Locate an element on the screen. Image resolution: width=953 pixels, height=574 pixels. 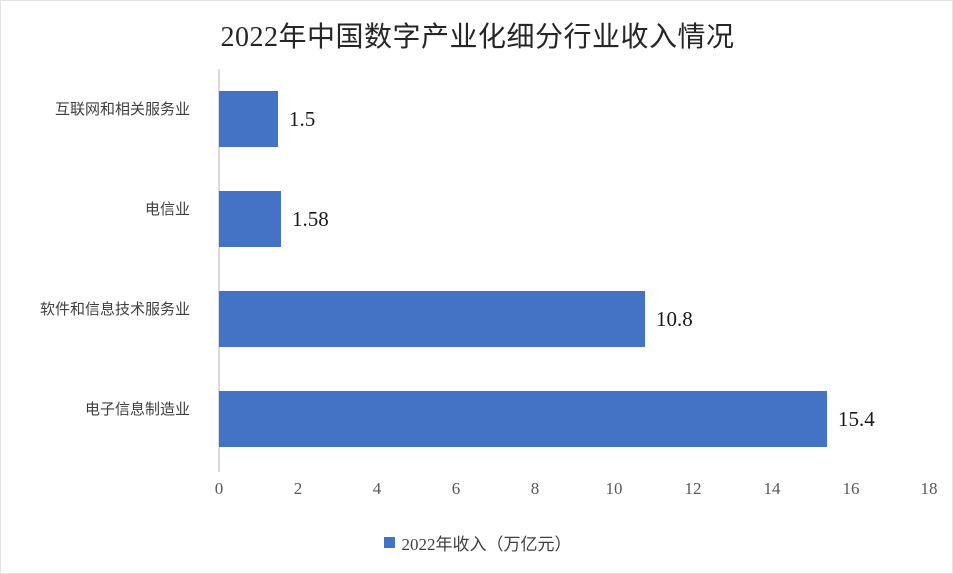
bar-软件和信息技术服务业 is located at coordinates (432, 319).